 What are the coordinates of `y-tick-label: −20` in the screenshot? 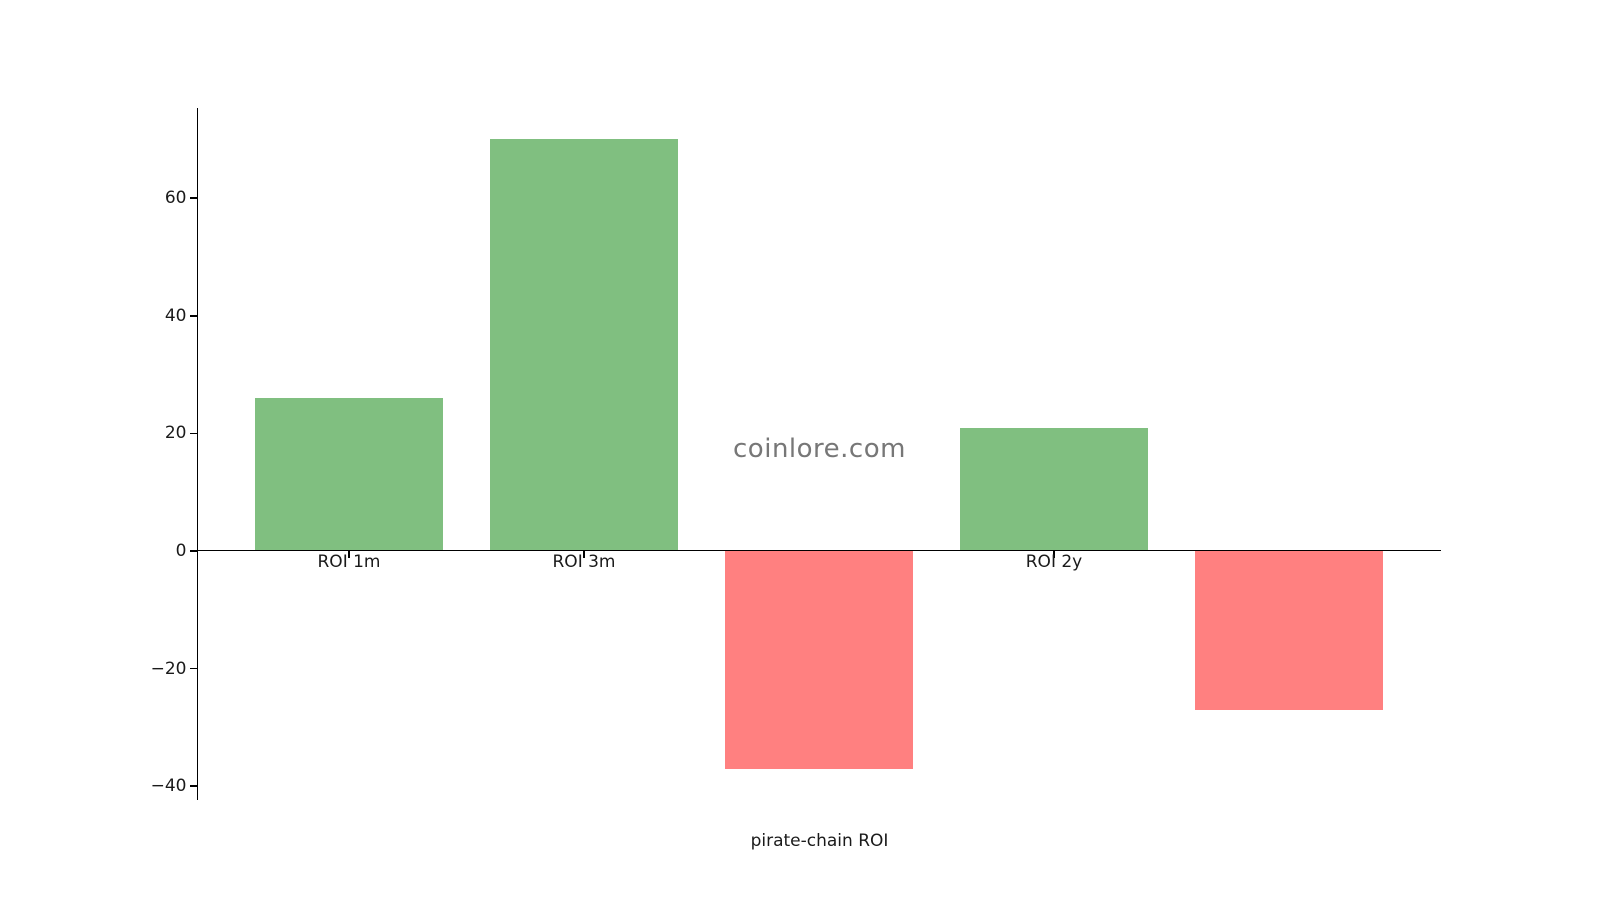 It's located at (168, 668).